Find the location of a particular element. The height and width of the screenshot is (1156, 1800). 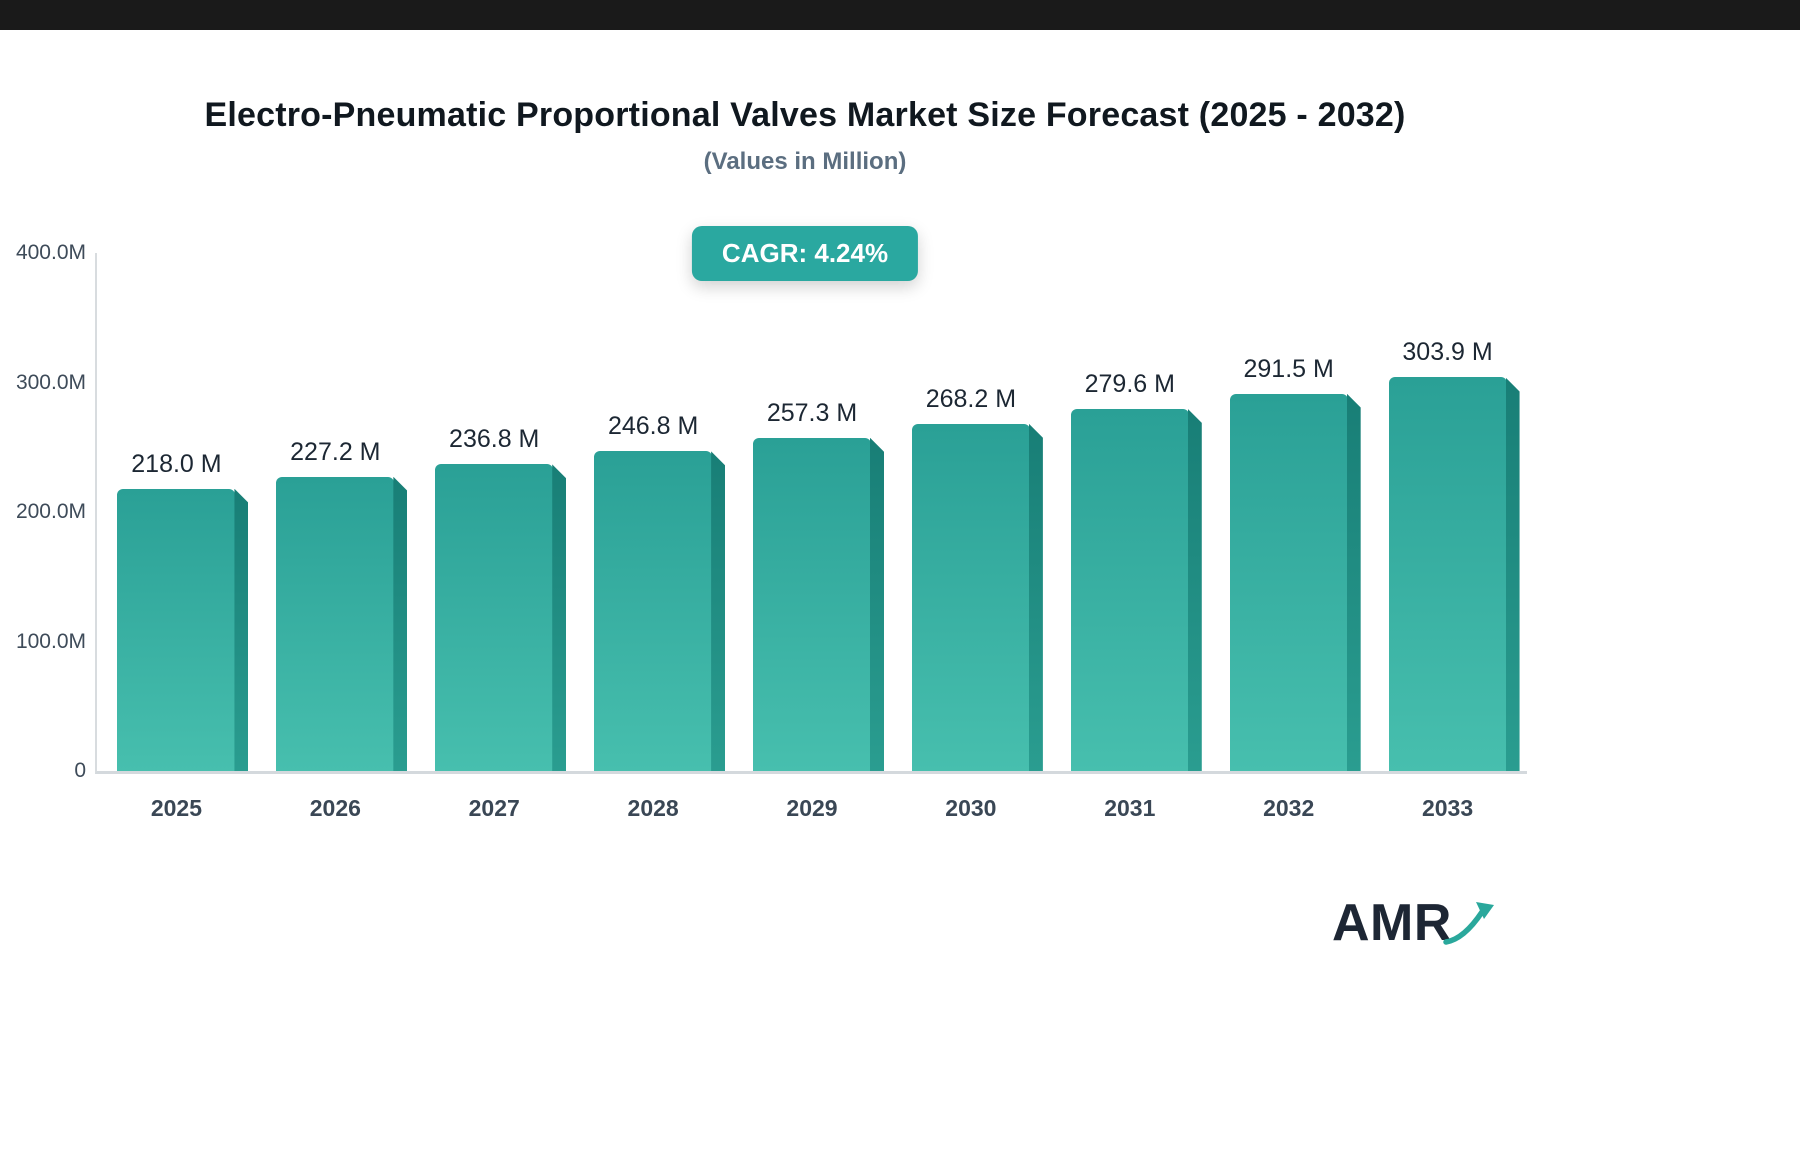

top-dark-bar is located at coordinates (900, 15).